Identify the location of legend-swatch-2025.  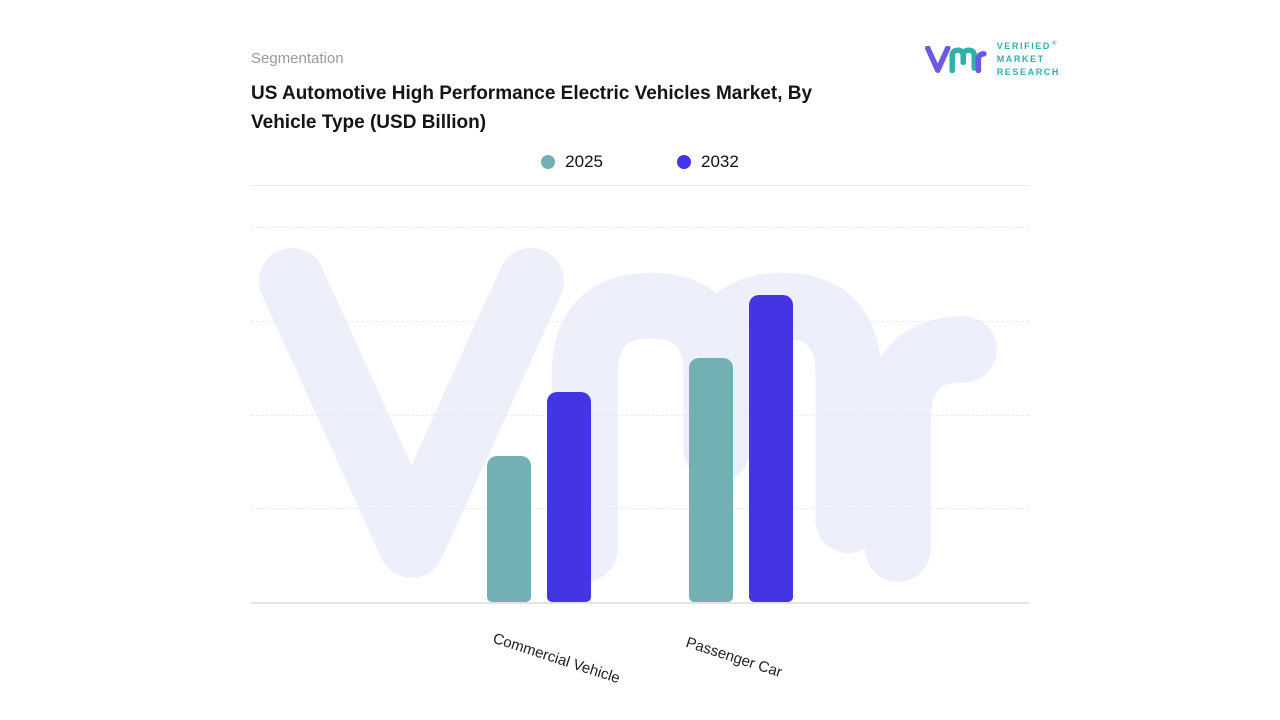
(548, 162).